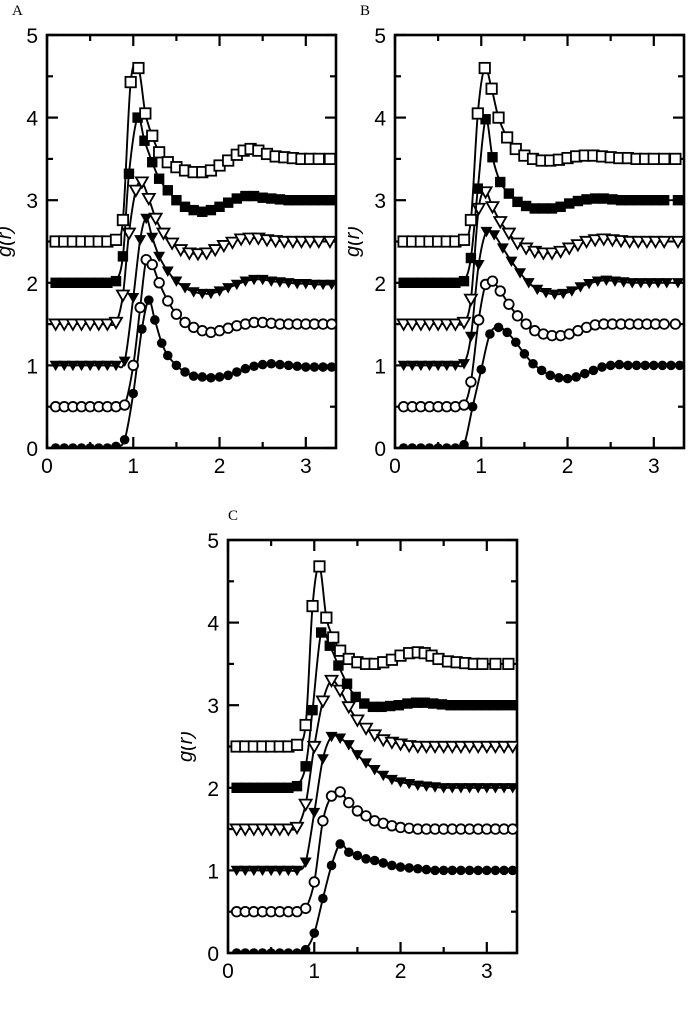 The width and height of the screenshot is (696, 1027). I want to click on x-tick-label: 0, so click(228, 971).